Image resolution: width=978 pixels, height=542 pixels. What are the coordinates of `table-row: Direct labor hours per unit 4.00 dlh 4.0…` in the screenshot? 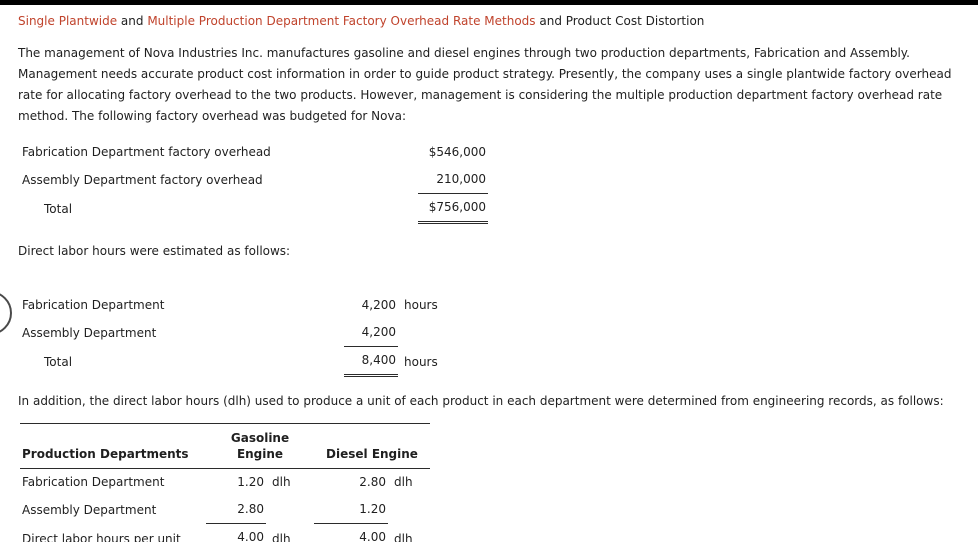 It's located at (225, 532).